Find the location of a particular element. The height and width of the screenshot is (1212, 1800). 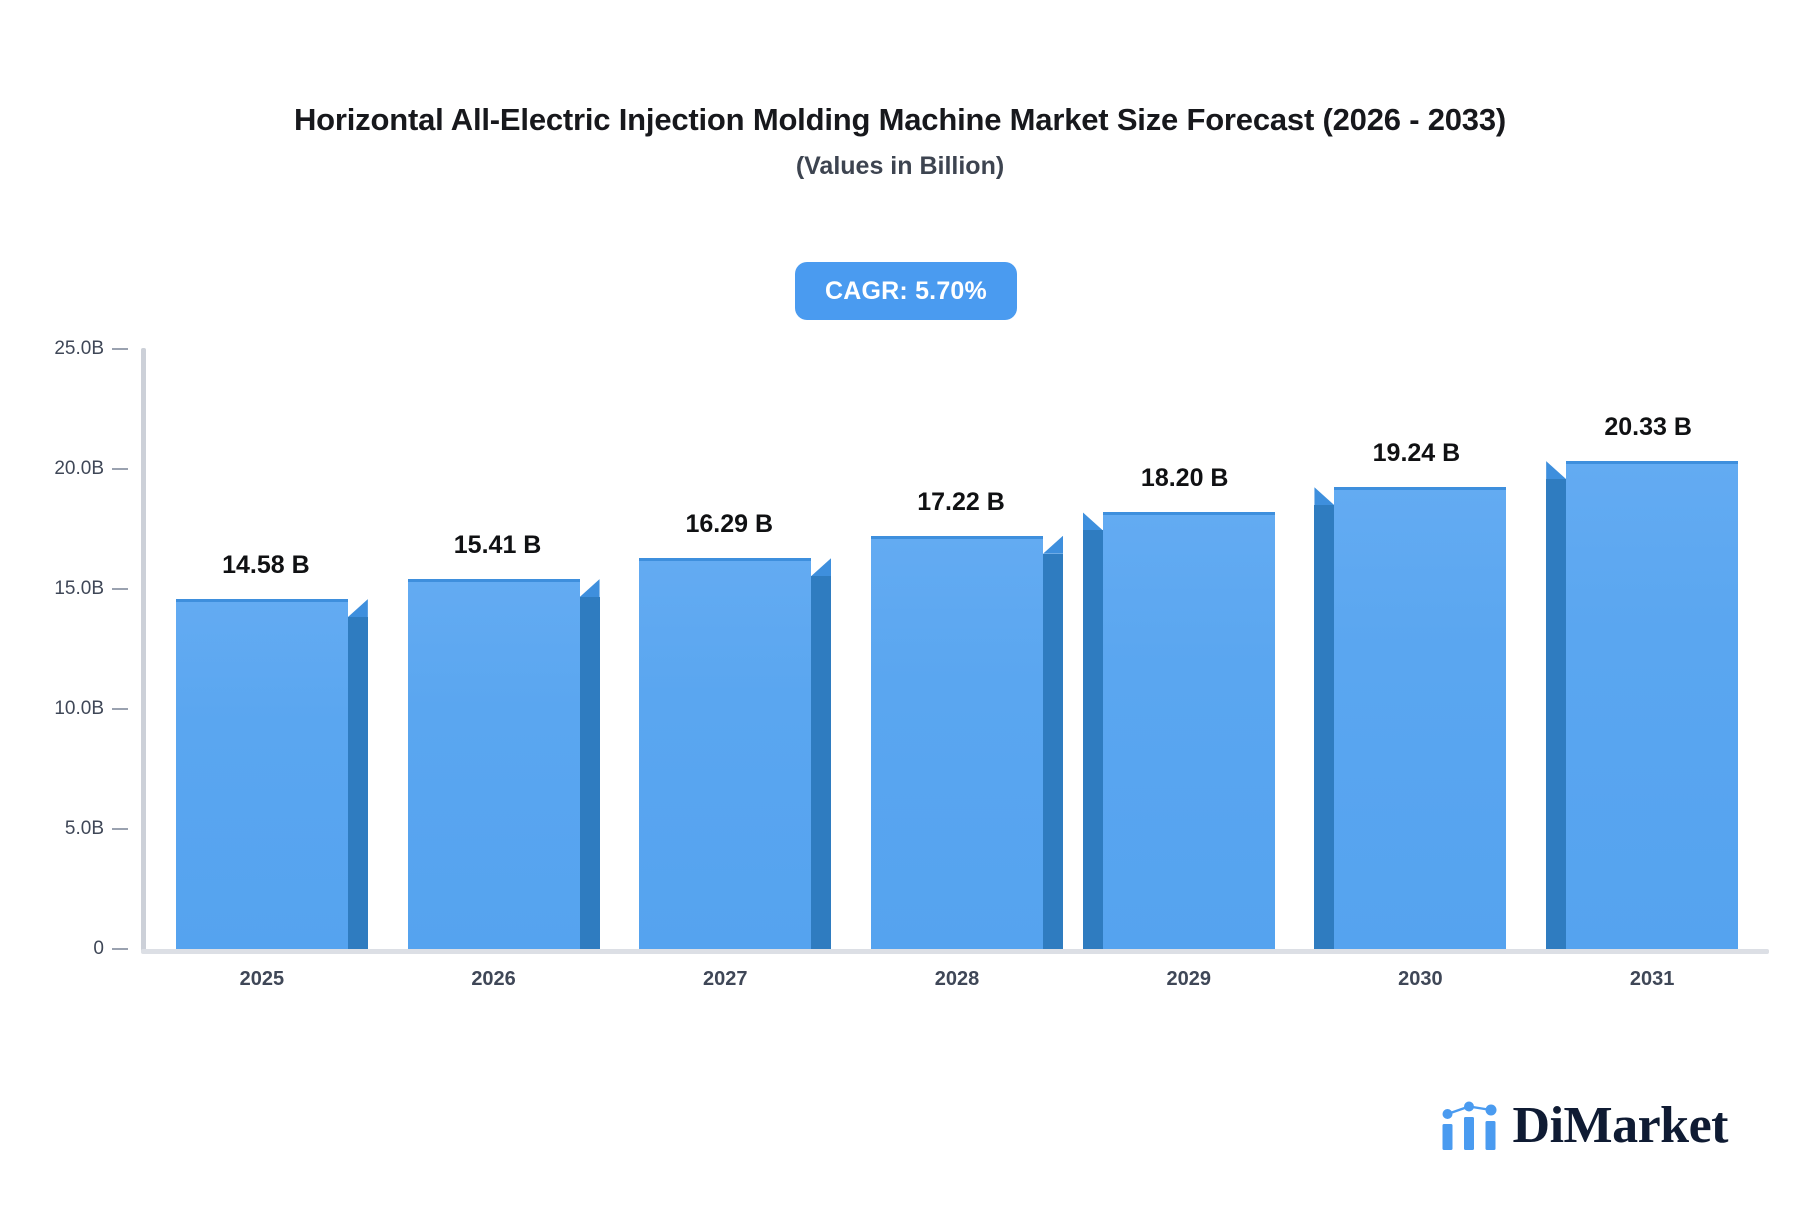

y-axis-tick-label-text: 15.0B is located at coordinates (79, 588).